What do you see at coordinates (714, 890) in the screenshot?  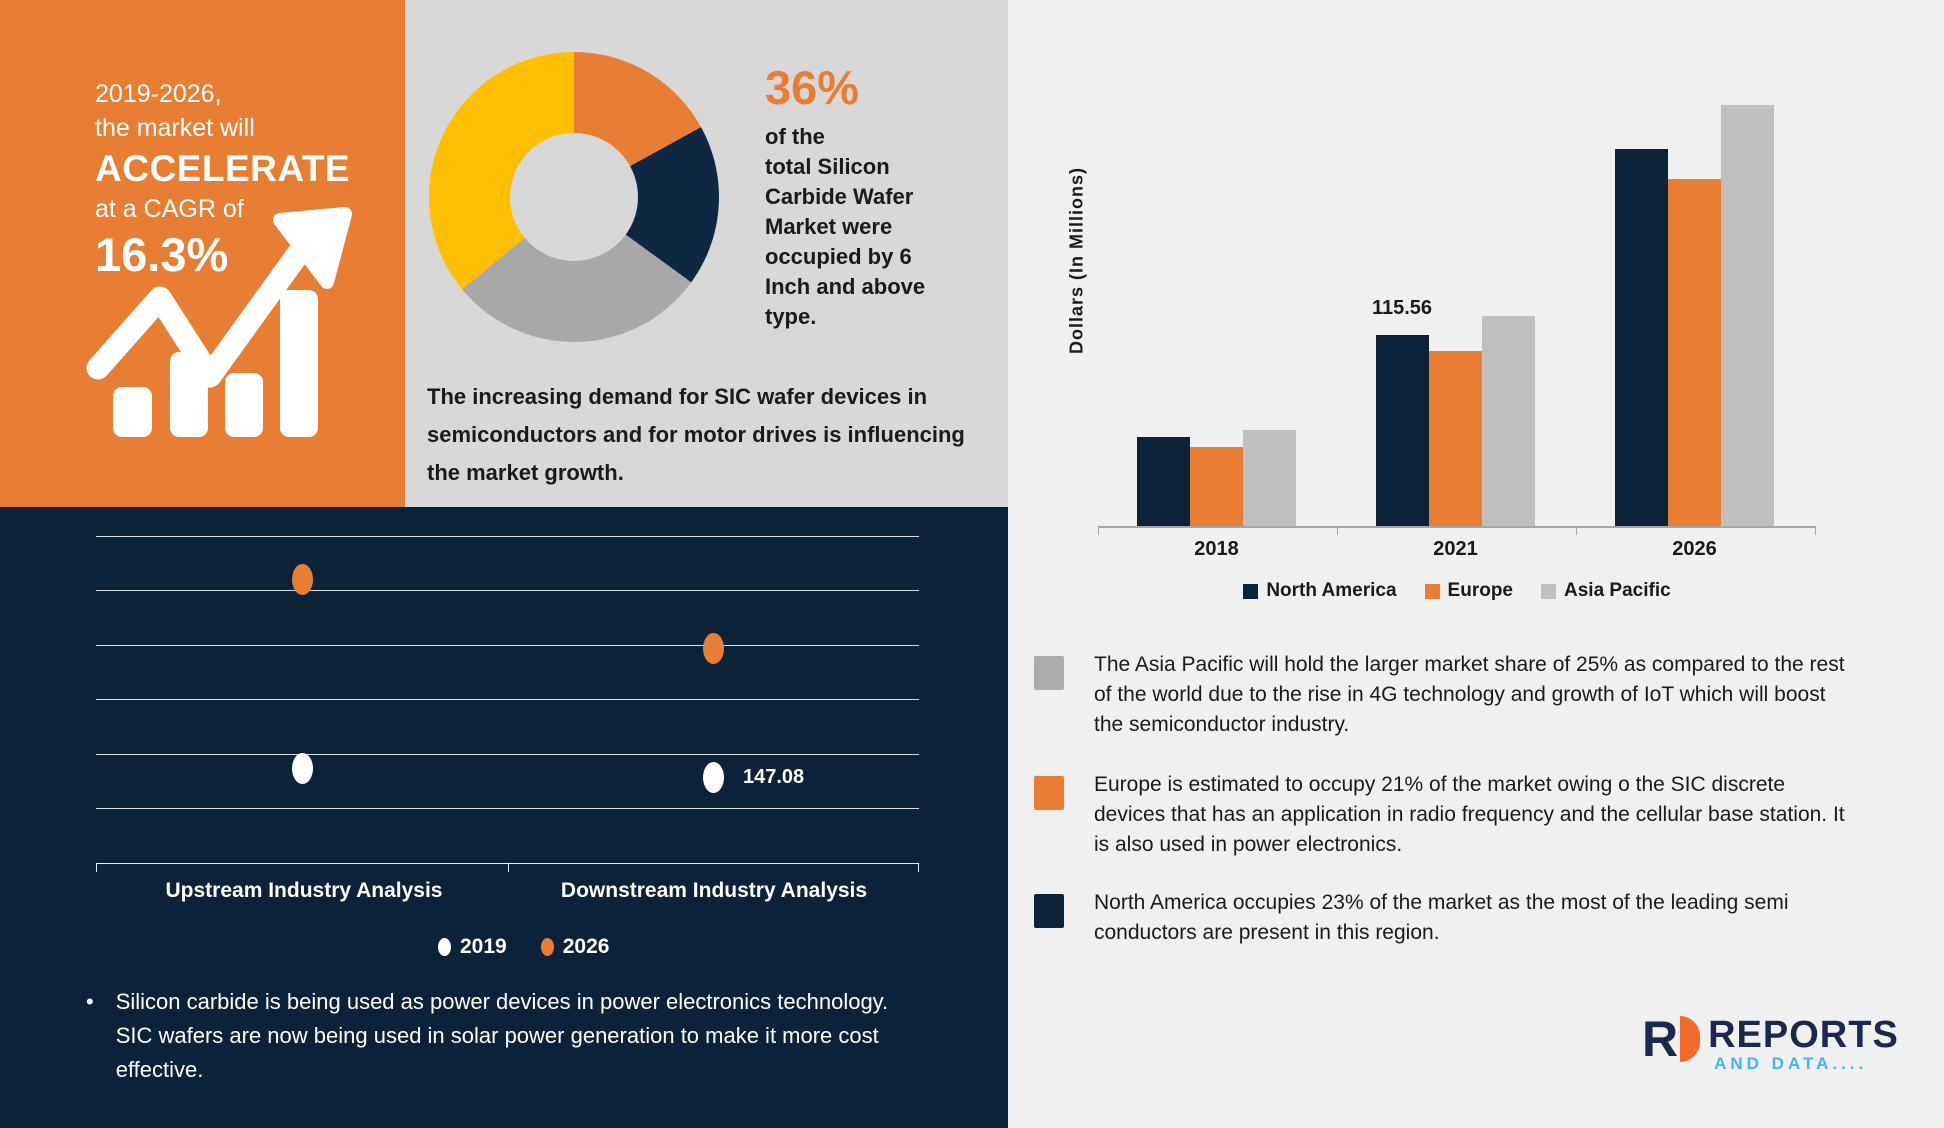 I see `category-label-downstream: Downstream Industry Analysis` at bounding box center [714, 890].